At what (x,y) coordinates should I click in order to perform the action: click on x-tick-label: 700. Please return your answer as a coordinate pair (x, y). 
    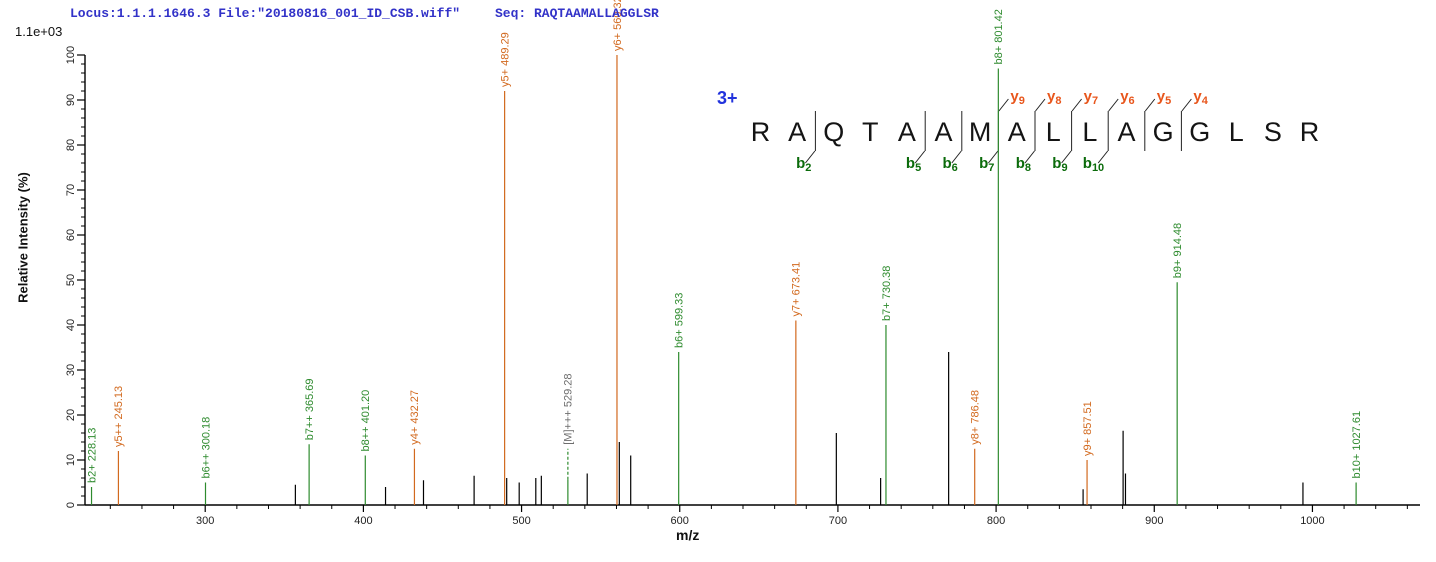
    Looking at the image, I should click on (838, 521).